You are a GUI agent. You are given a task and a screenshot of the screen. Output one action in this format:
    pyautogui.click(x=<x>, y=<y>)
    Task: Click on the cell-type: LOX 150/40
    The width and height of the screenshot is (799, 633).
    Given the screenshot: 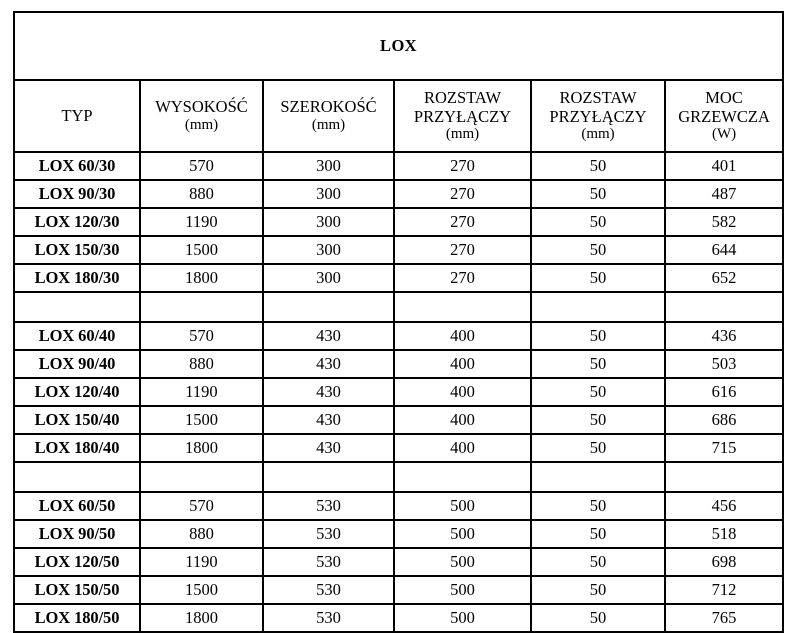 What is the action you would take?
    pyautogui.click(x=77, y=420)
    